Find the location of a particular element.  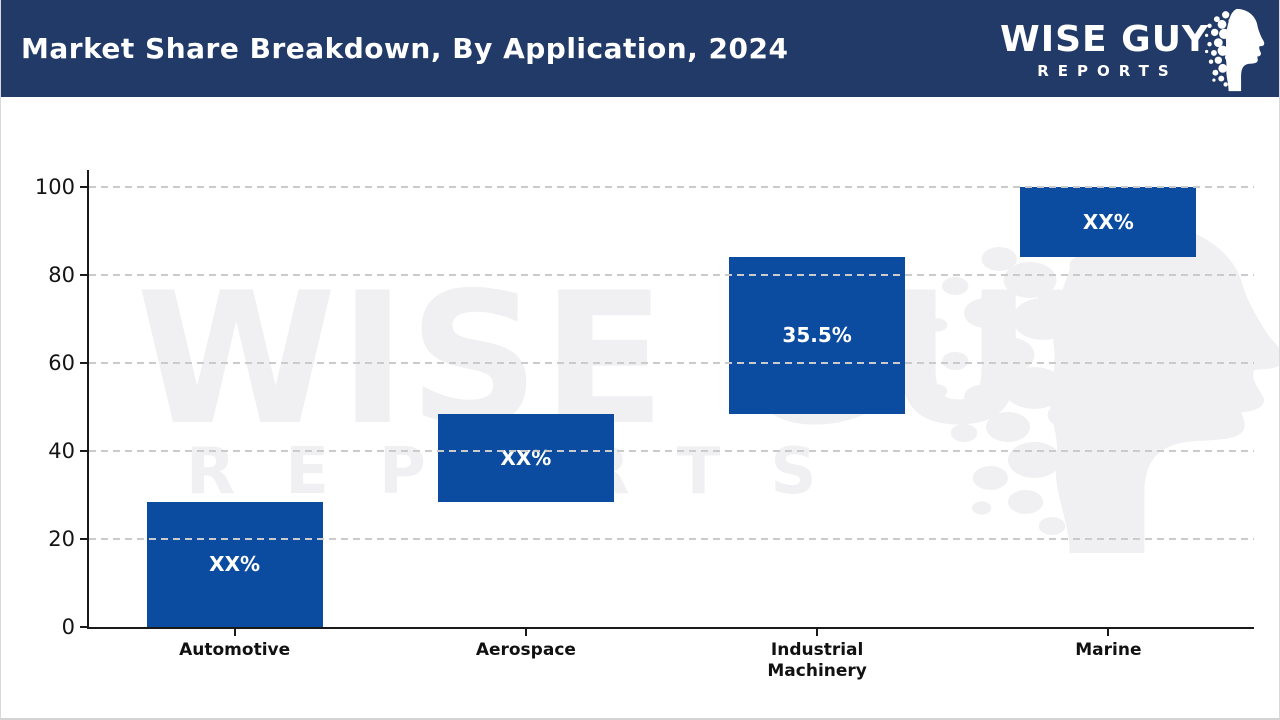

bar-value-label-industrial-machinery: 35.5% is located at coordinates (817, 335).